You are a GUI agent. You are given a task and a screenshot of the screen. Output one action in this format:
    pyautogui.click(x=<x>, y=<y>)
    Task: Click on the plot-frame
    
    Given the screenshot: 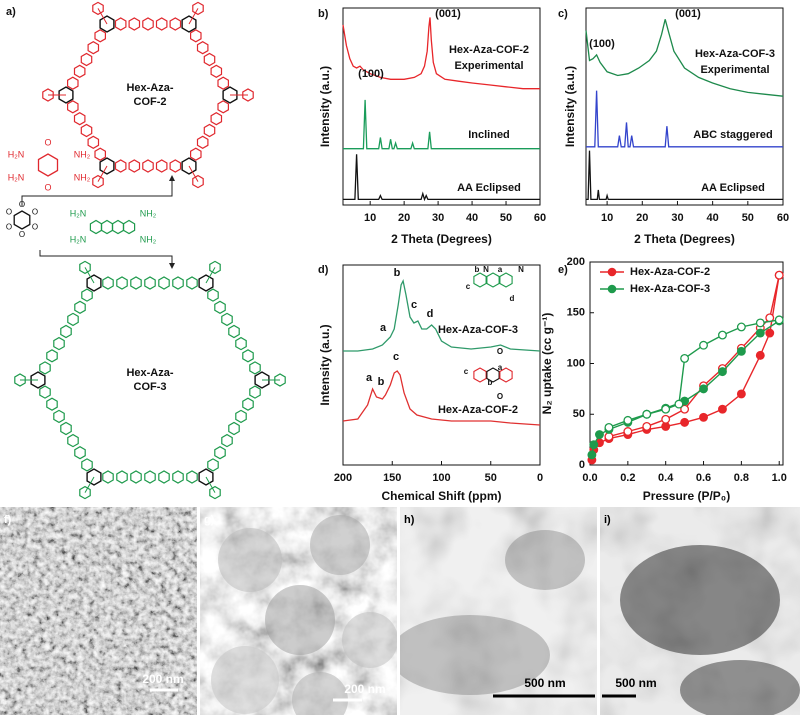 What is the action you would take?
    pyautogui.click(x=441, y=106)
    